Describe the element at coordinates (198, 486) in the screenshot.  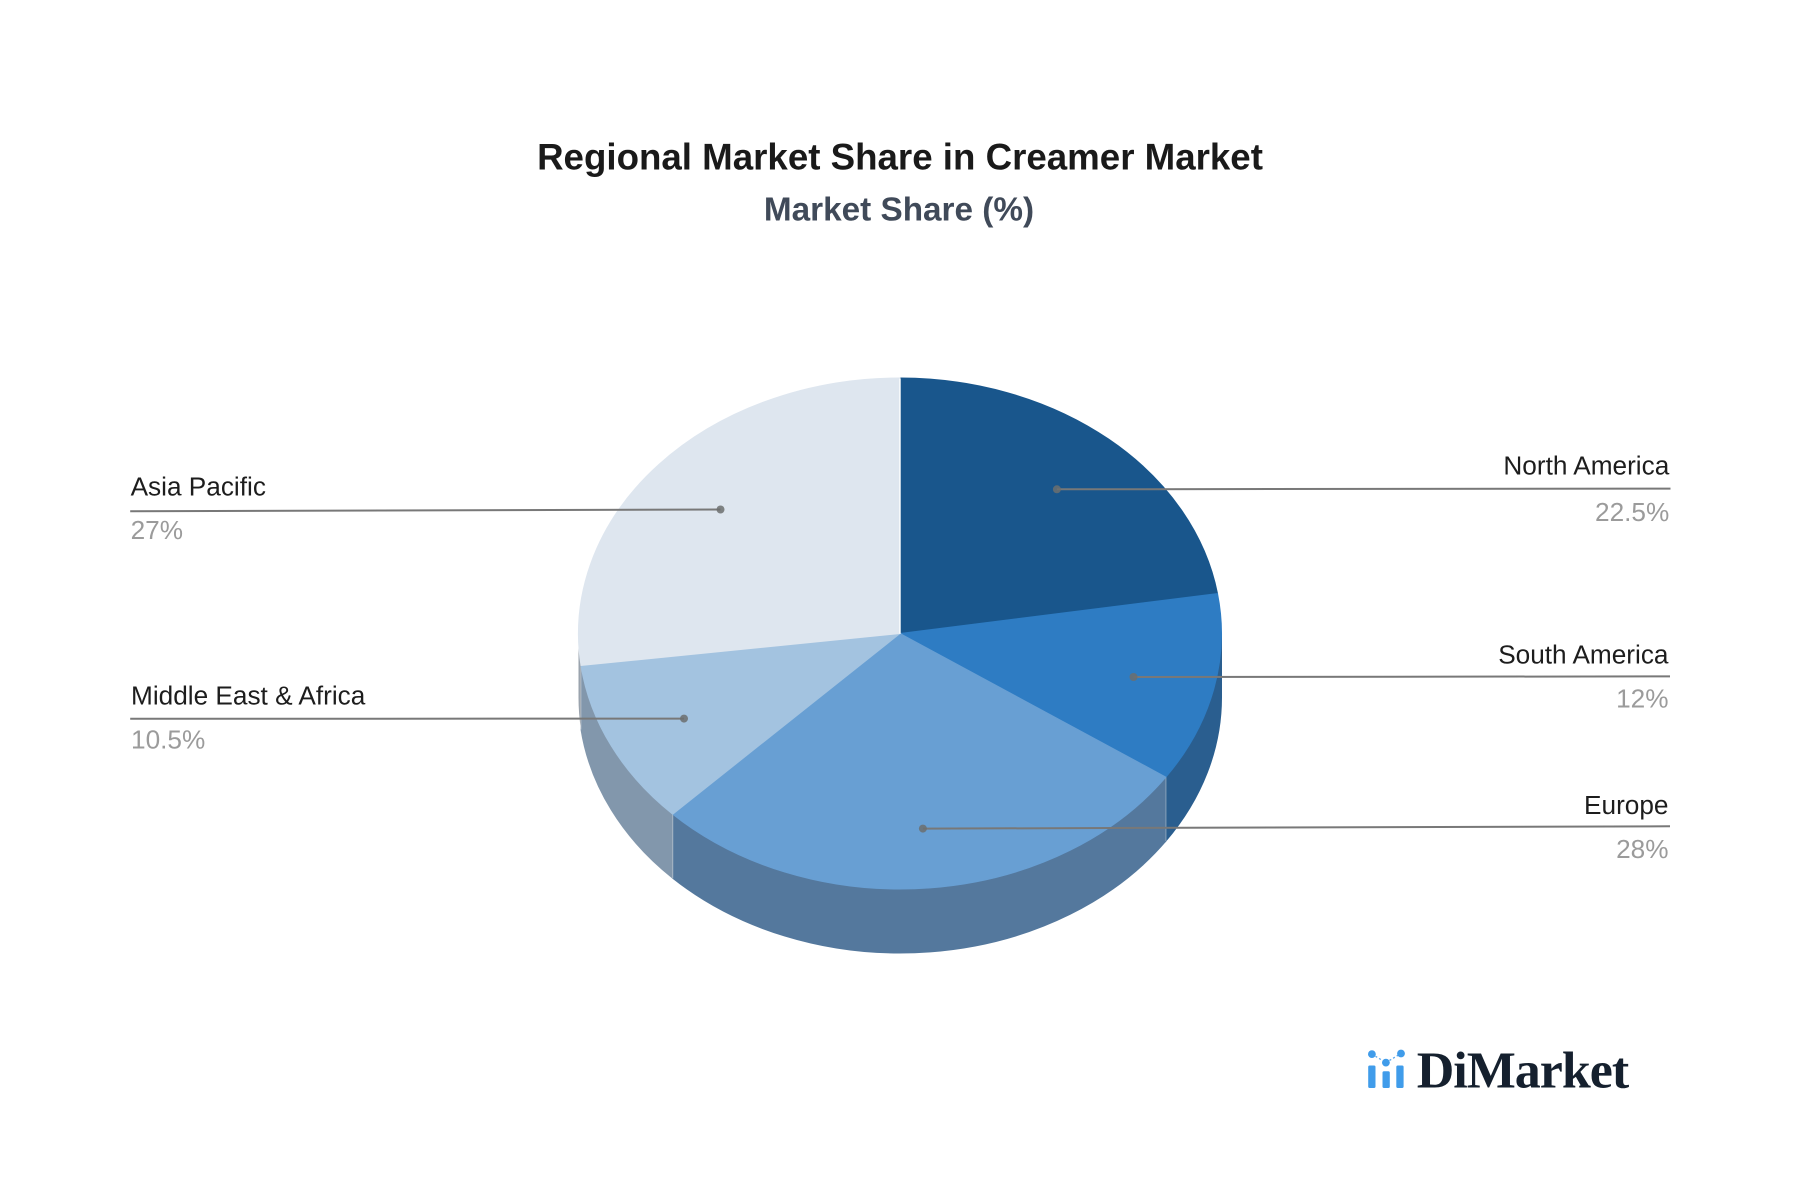
I see `svg-text: Asia Pacific` at that location.